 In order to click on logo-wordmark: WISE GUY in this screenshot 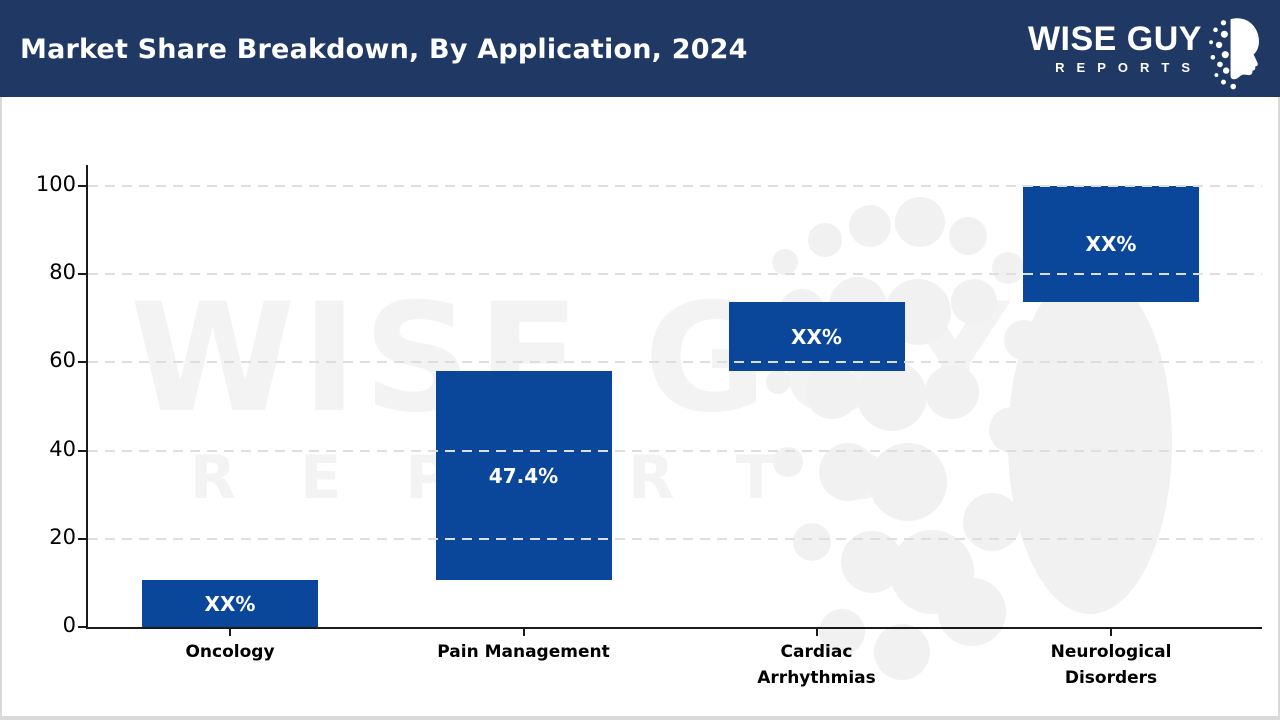, I will do `click(1114, 39)`.